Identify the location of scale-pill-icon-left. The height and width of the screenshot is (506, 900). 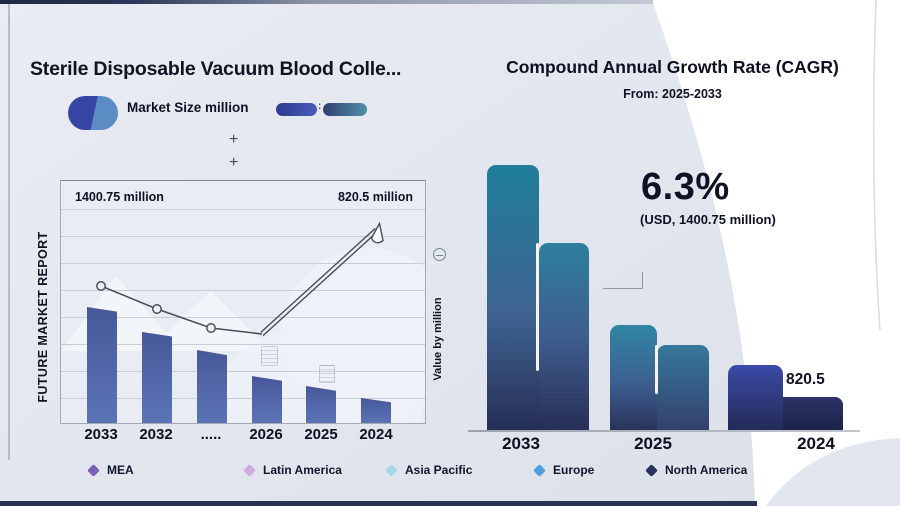
(296, 109).